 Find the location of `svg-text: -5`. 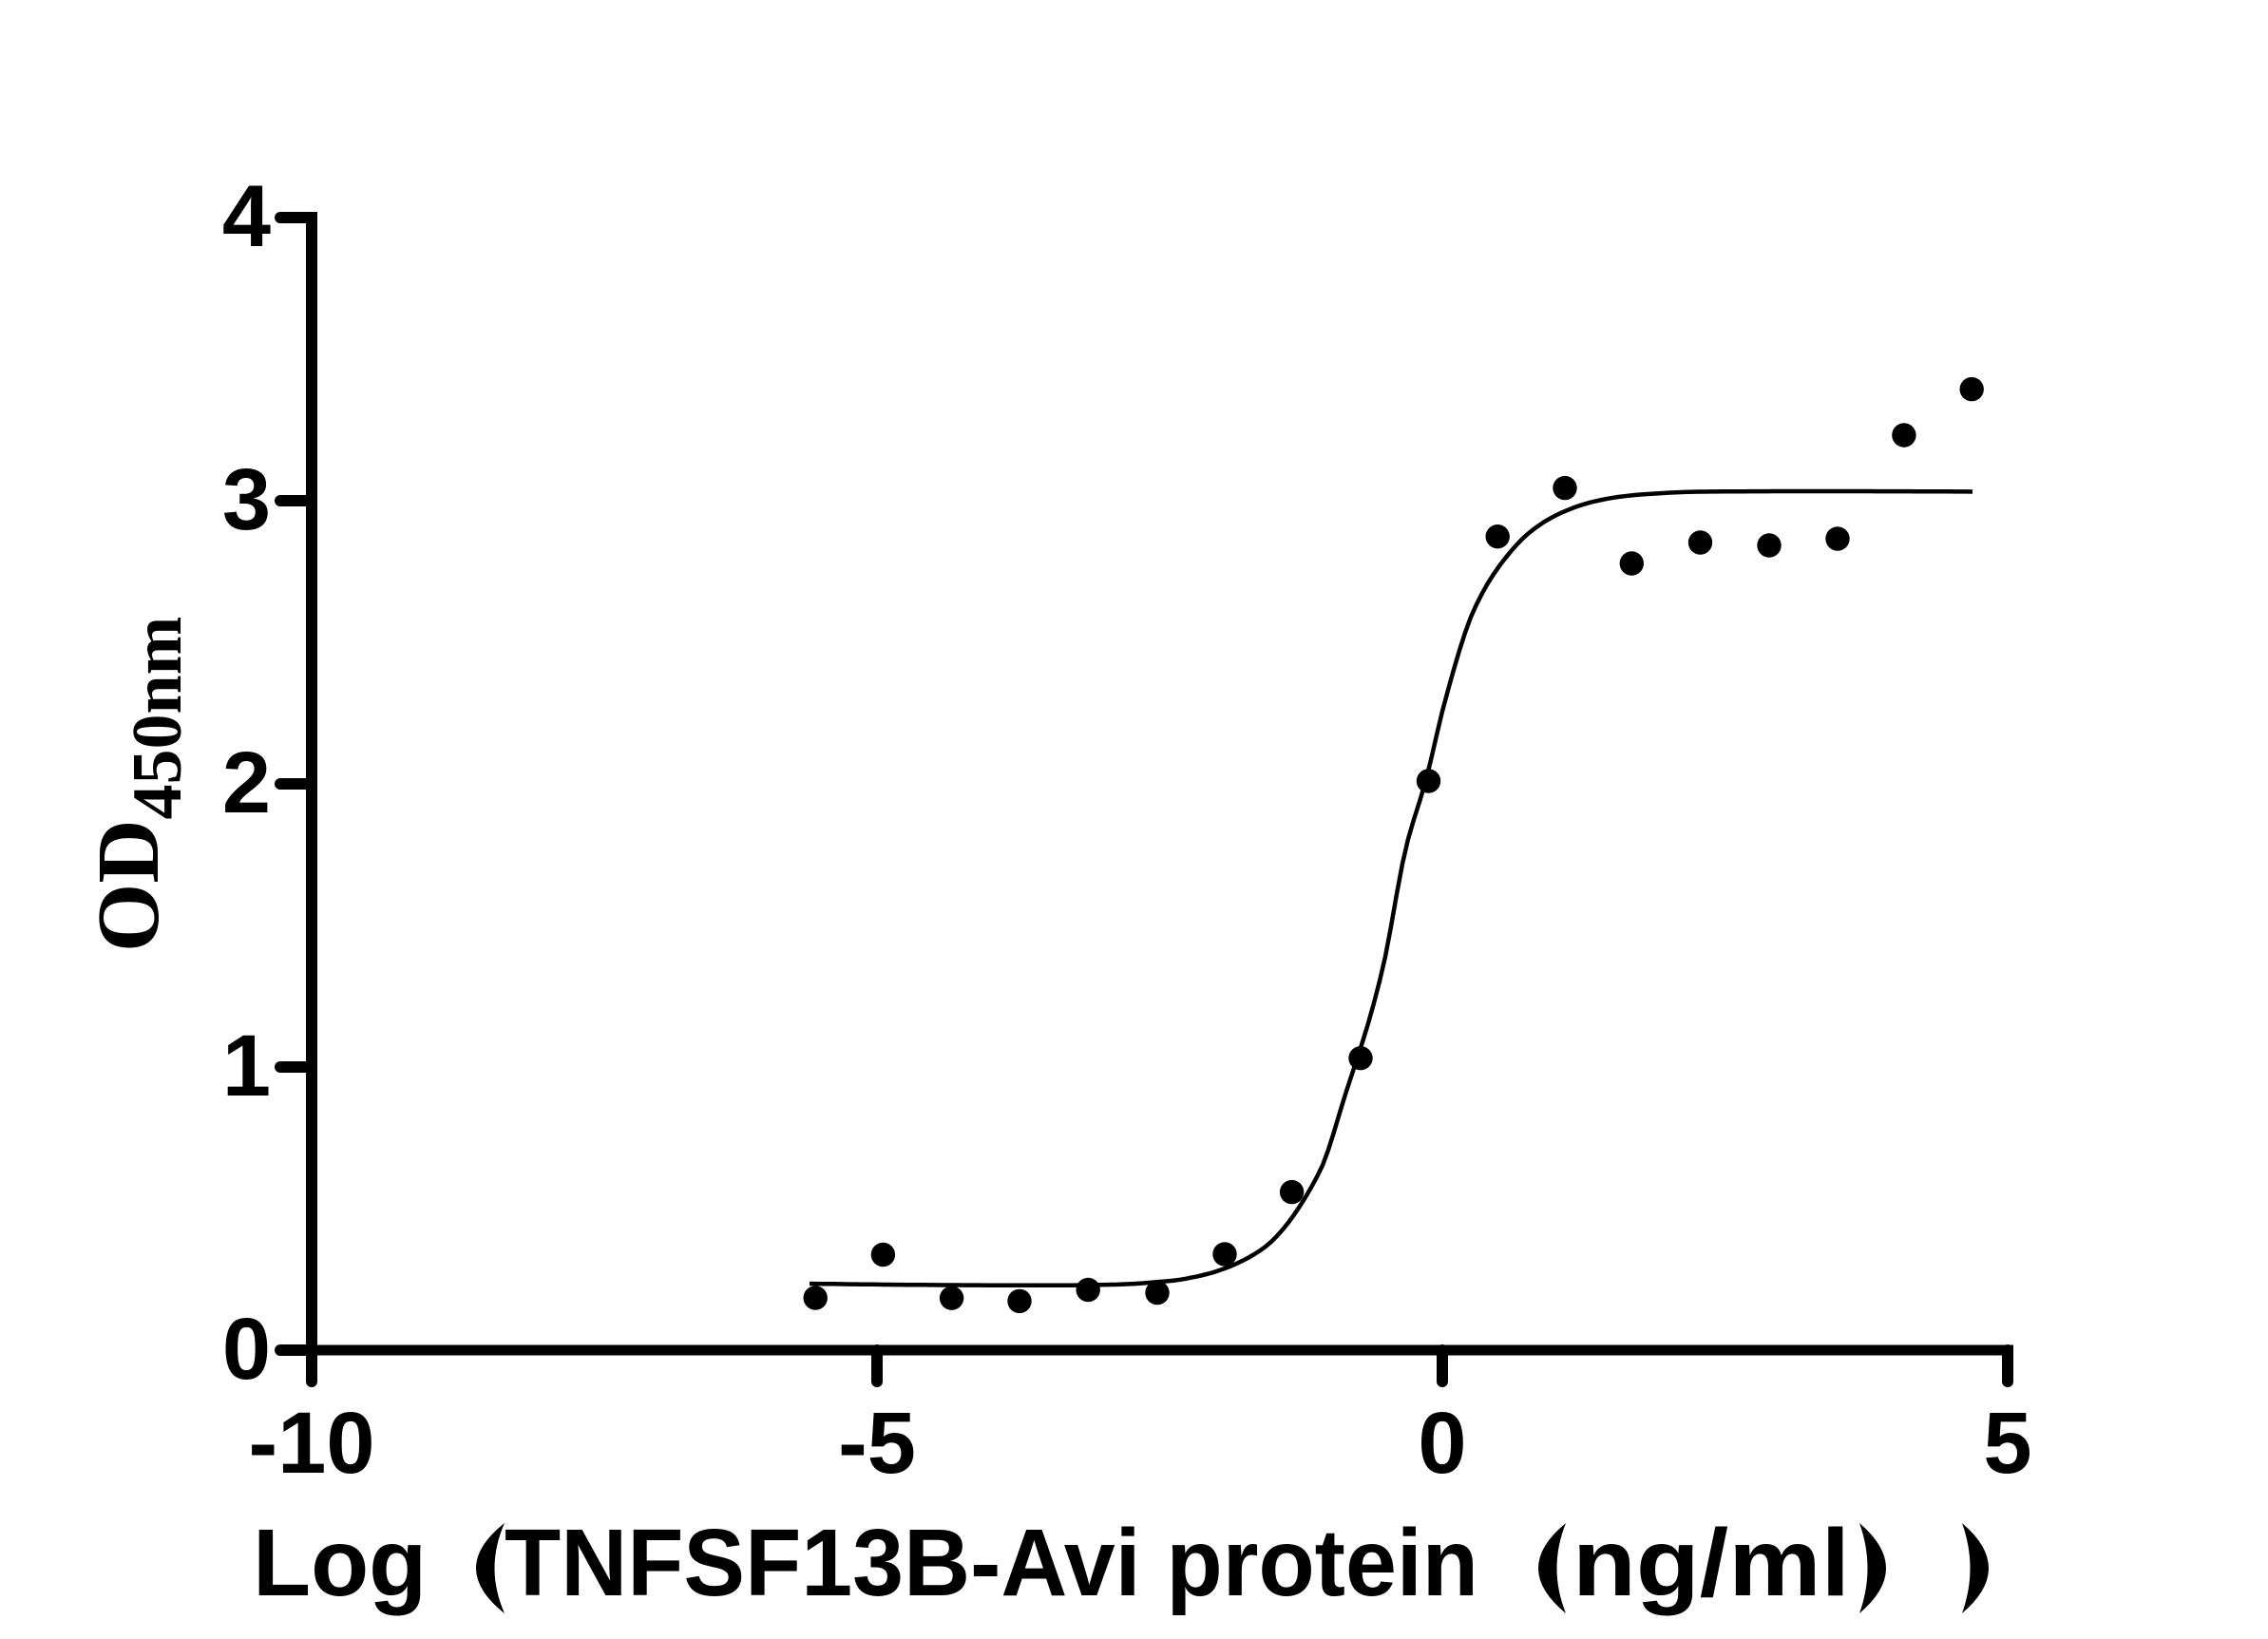

svg-text: -5 is located at coordinates (877, 1443).